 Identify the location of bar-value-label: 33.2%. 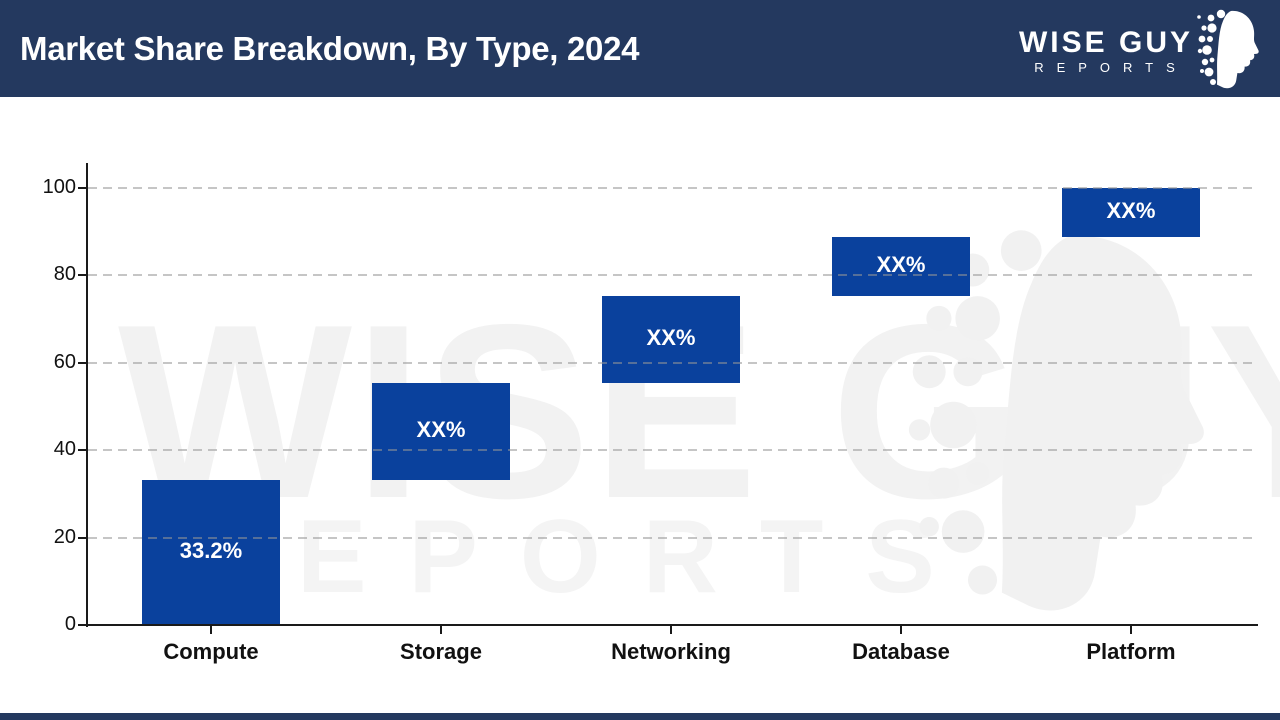
(211, 551).